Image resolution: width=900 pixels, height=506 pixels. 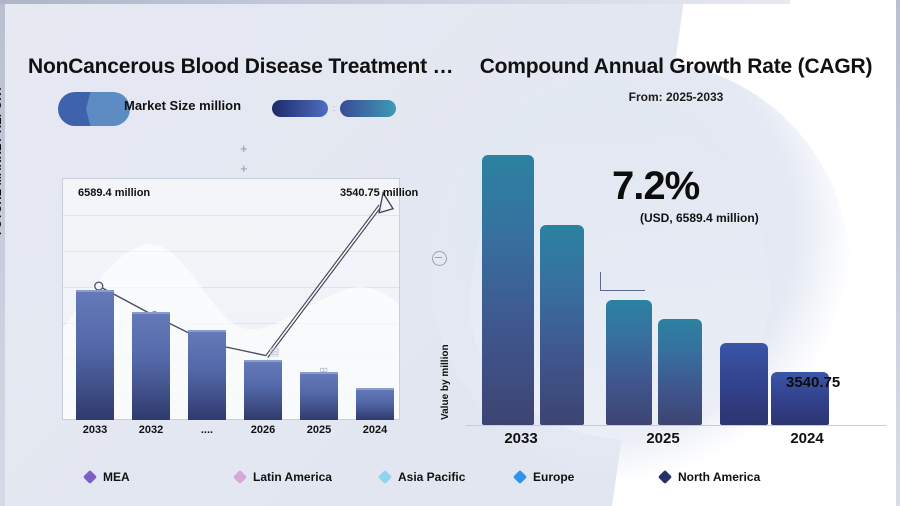 What do you see at coordinates (183, 105) in the screenshot?
I see `legend-title: Market Size million` at bounding box center [183, 105].